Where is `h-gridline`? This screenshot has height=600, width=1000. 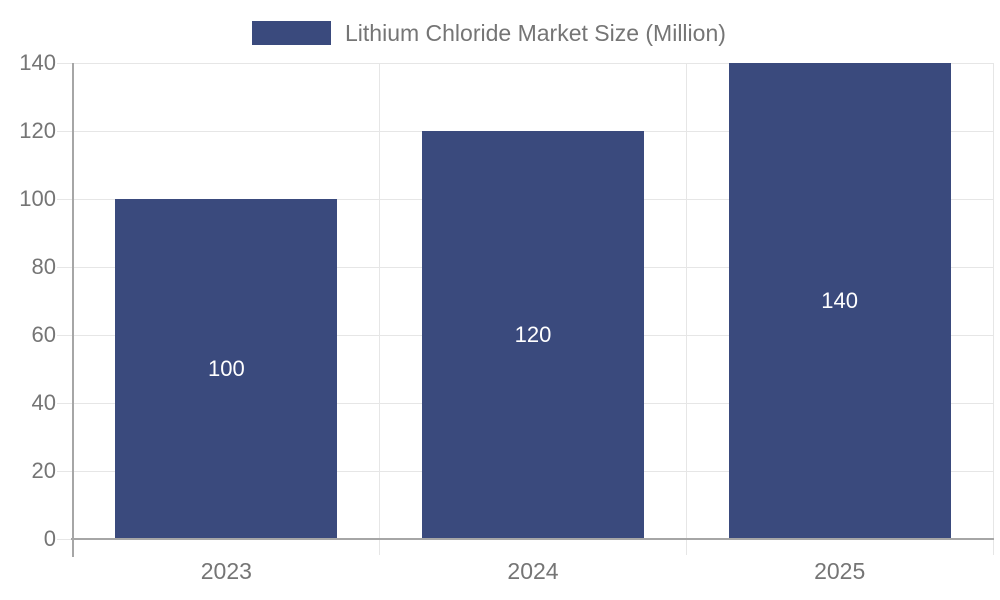 h-gridline is located at coordinates (533, 63).